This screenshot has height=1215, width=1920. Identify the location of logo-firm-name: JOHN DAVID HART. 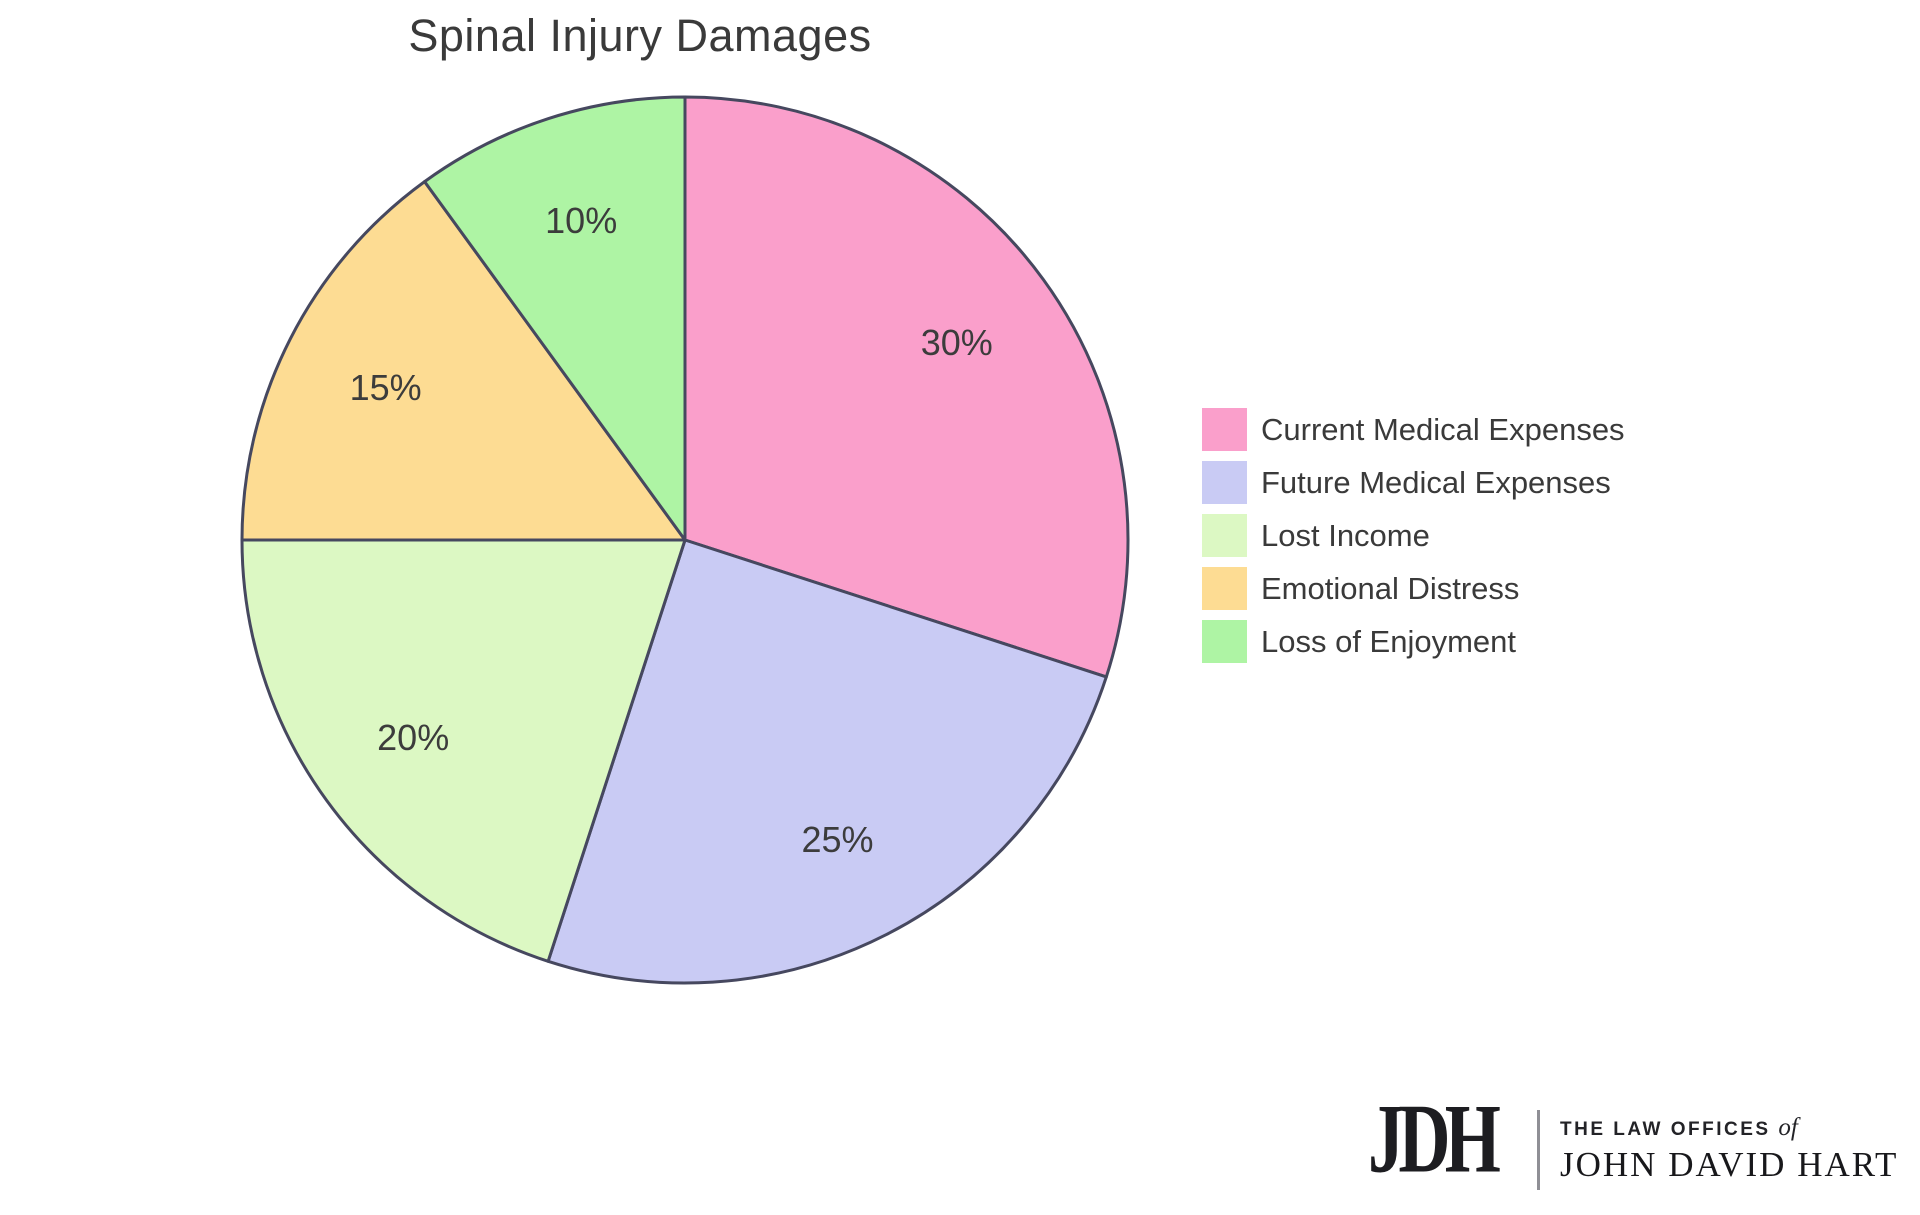
(1729, 1164).